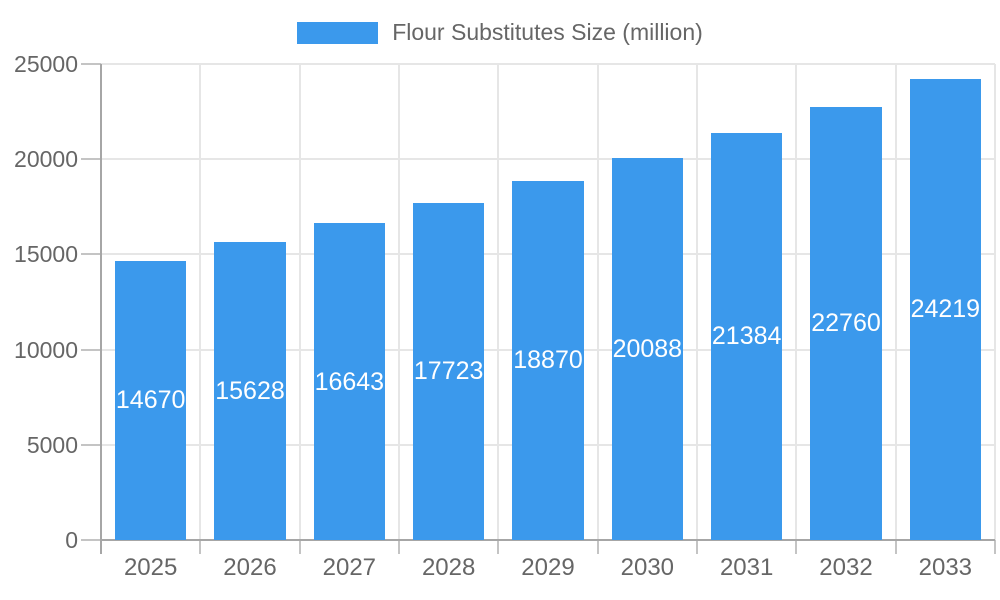 The height and width of the screenshot is (600, 1000). What do you see at coordinates (46, 349) in the screenshot?
I see `y-axis-tick-label: 10000` at bounding box center [46, 349].